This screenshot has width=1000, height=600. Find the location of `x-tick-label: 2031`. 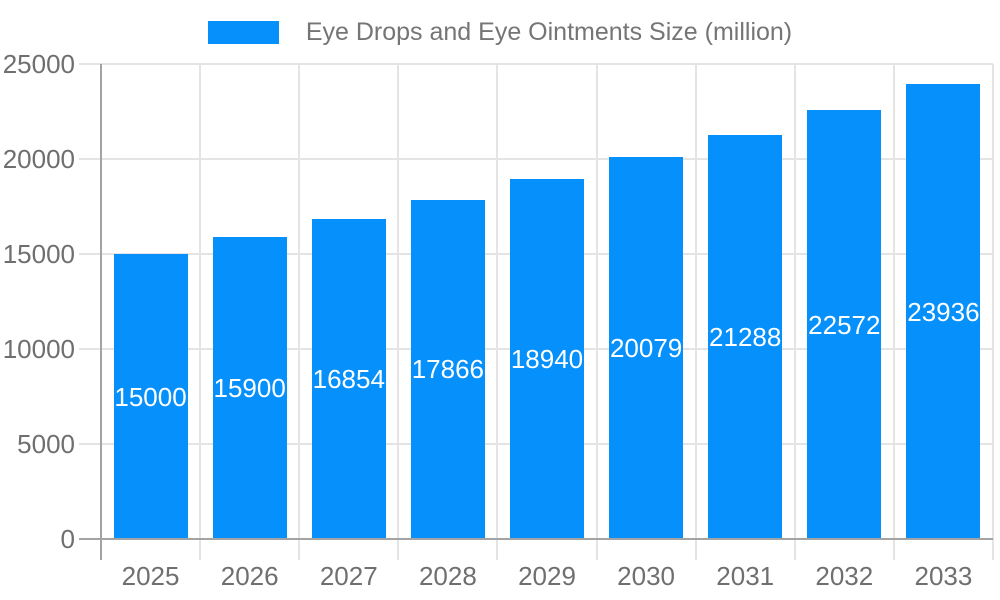

x-tick-label: 2031 is located at coordinates (745, 576).